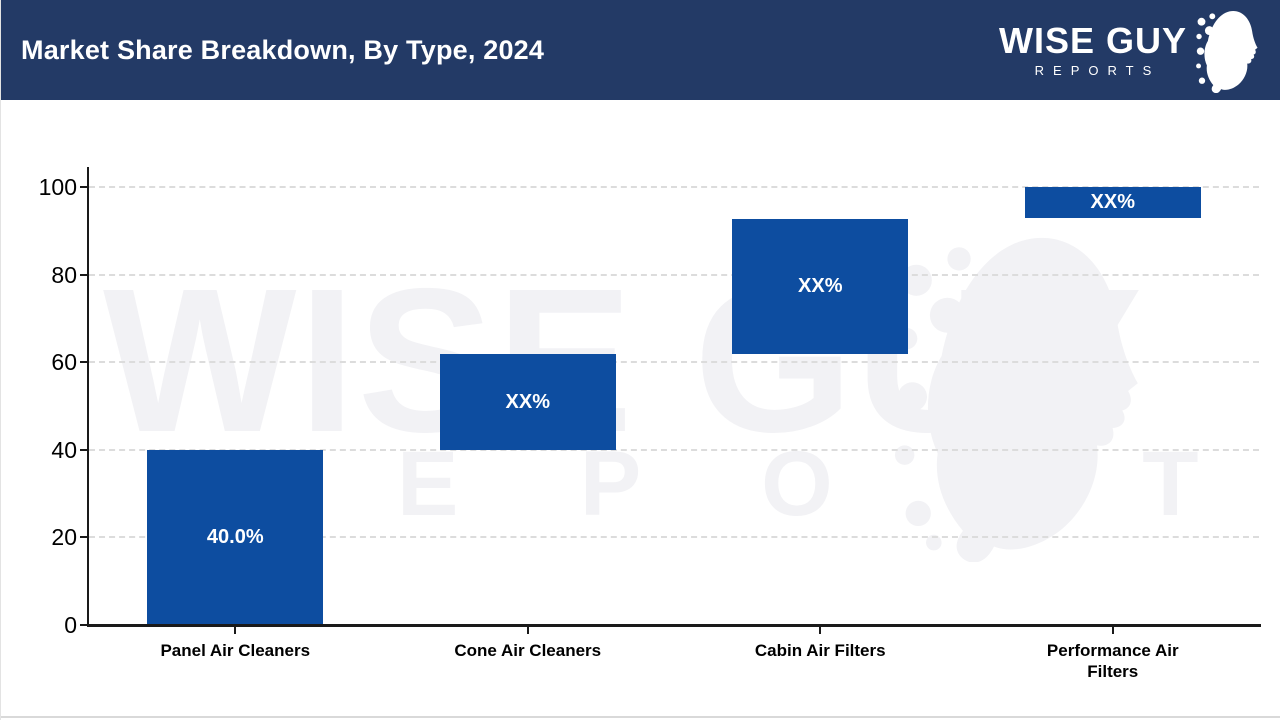 This screenshot has width=1280, height=720. Describe the element at coordinates (528, 650) in the screenshot. I see `category-label: Cone Air Cleaners` at that location.